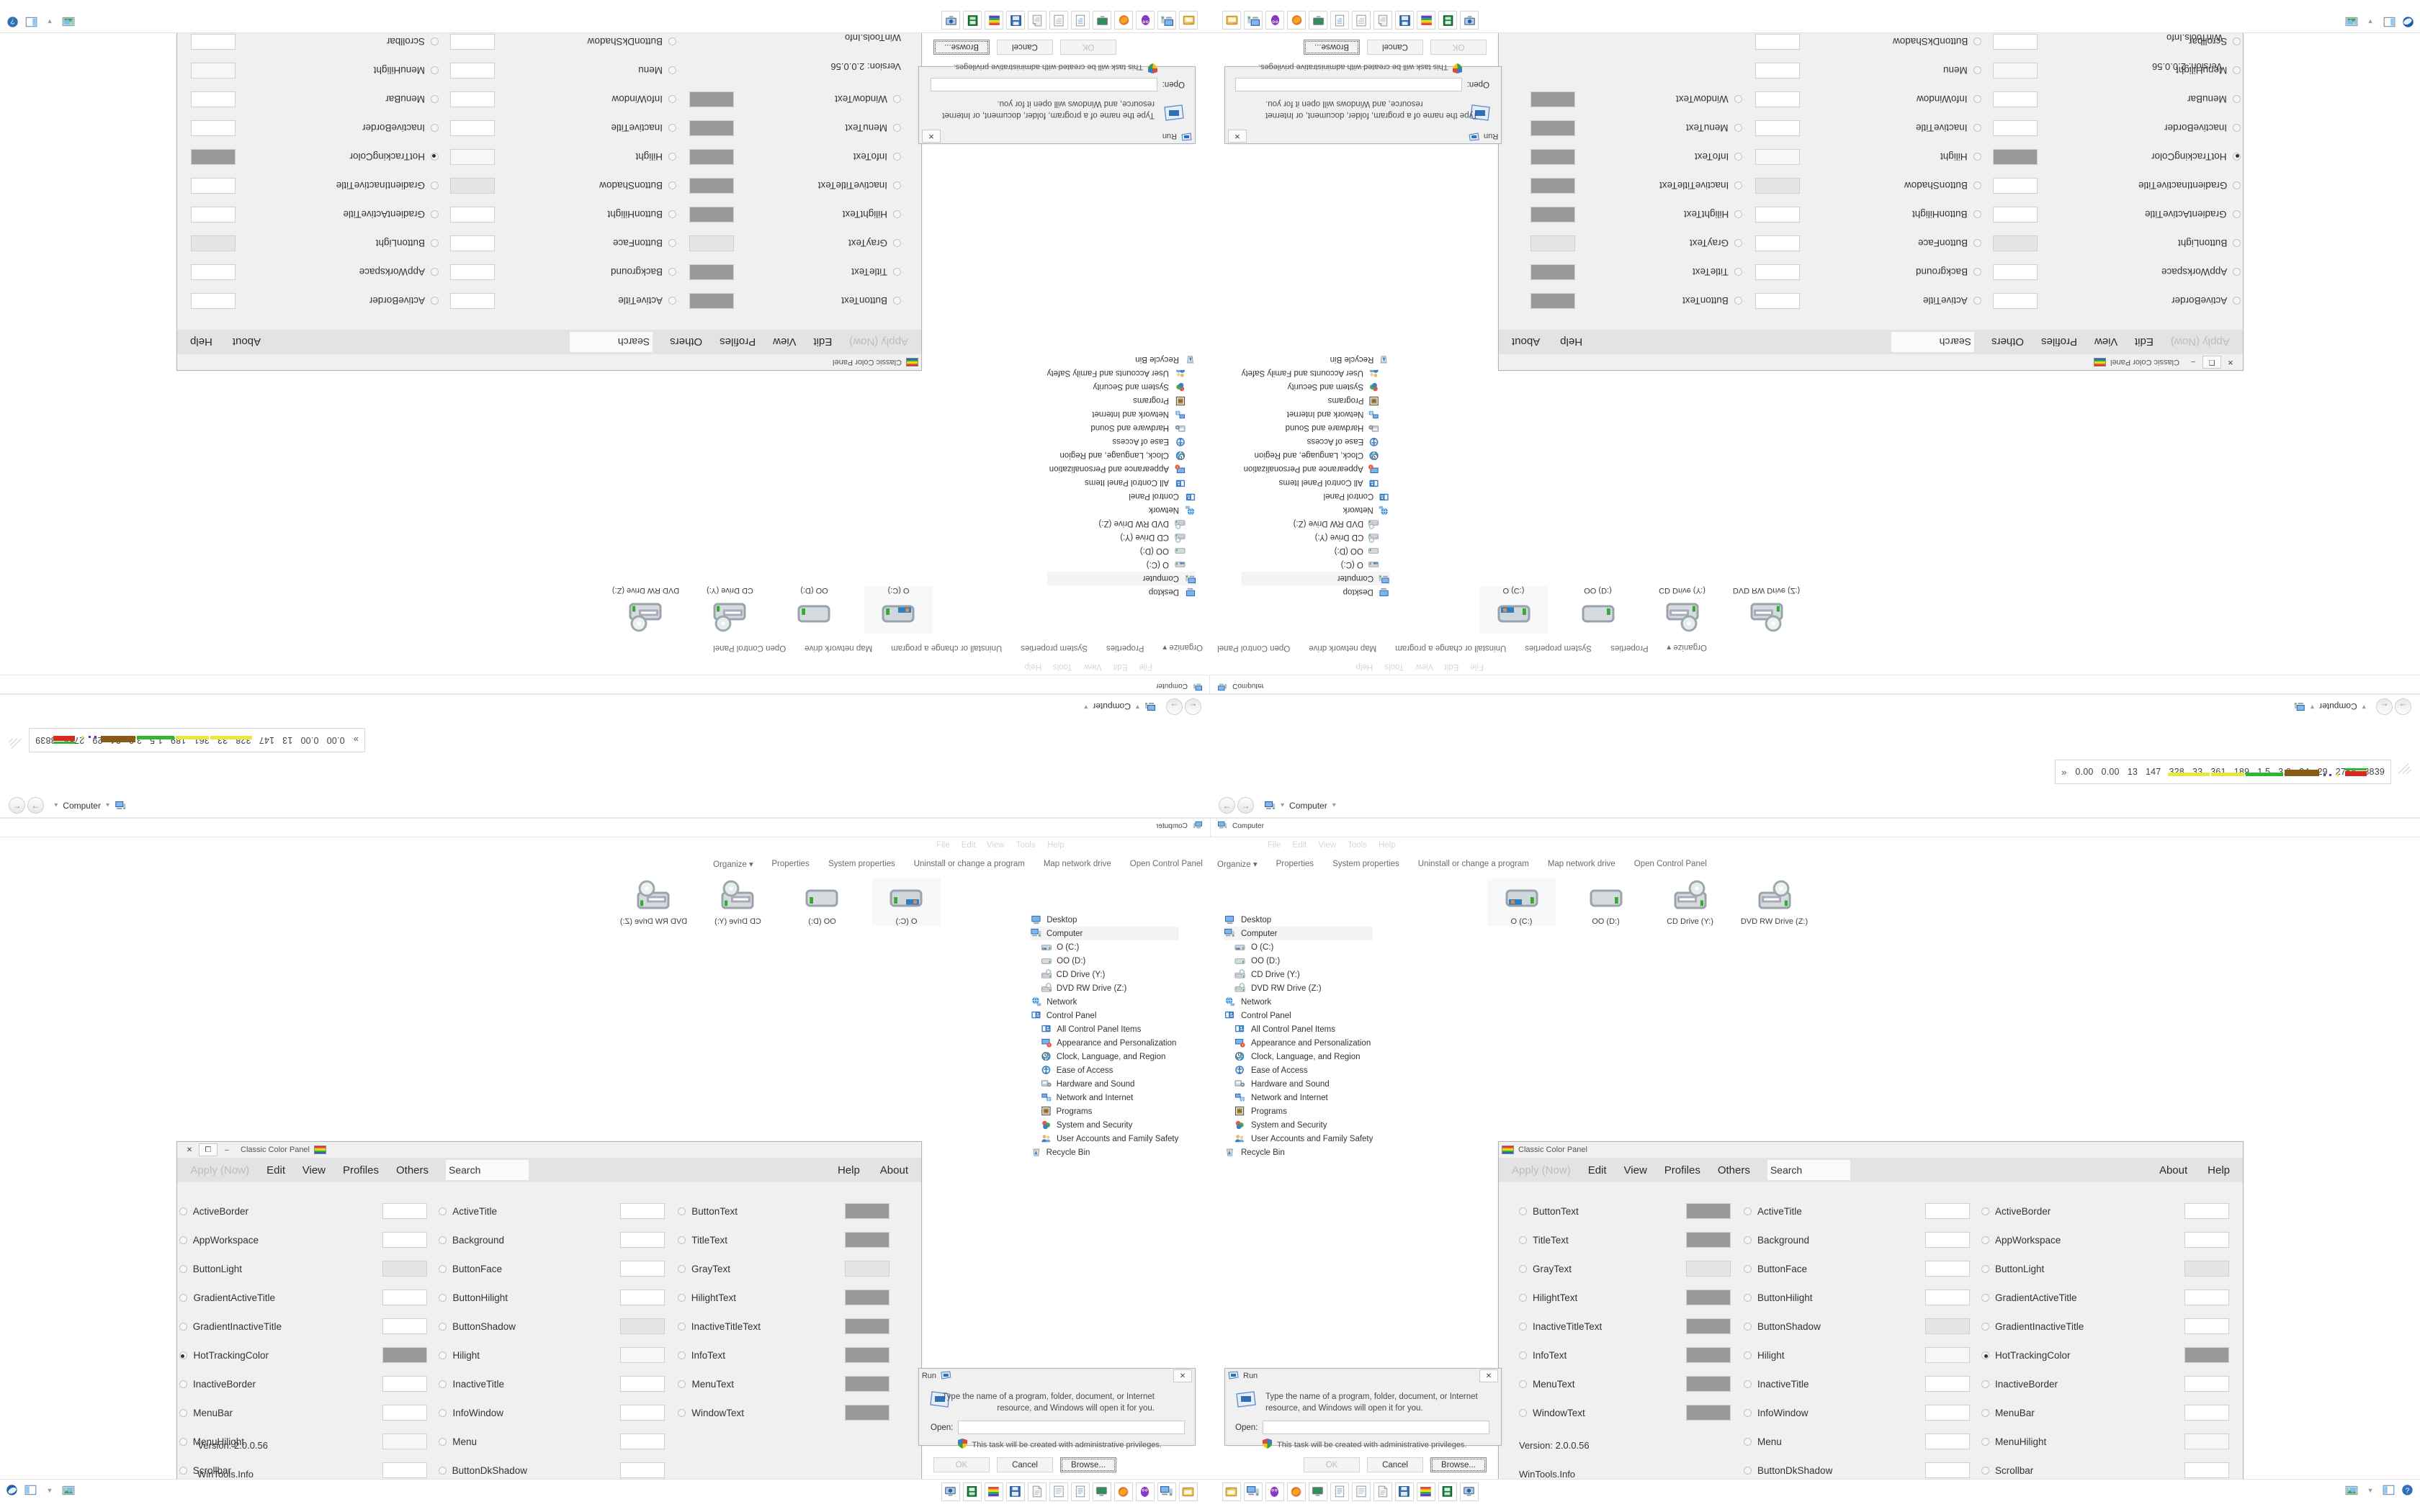 The width and height of the screenshot is (2420, 1512). What do you see at coordinates (1125, 648) in the screenshot?
I see `explorer-toolbar-item: Properties` at bounding box center [1125, 648].